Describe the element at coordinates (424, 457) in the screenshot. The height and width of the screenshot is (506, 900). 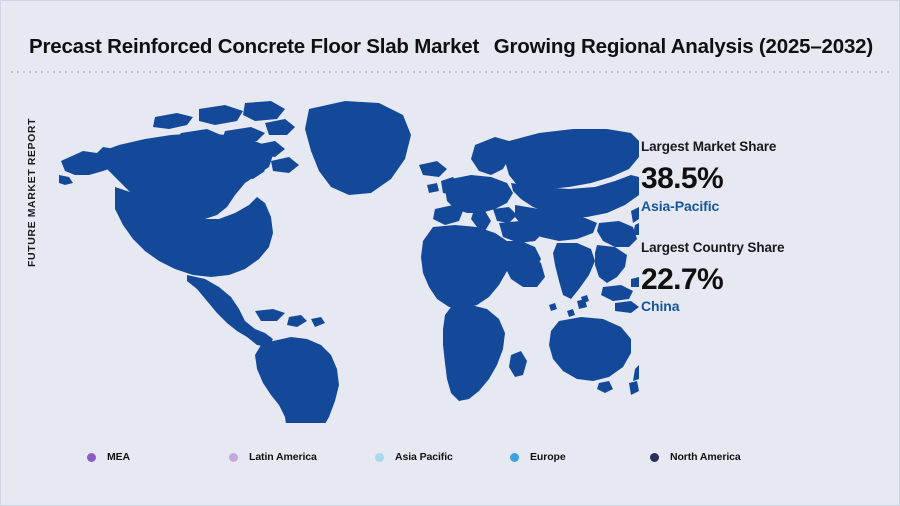
I see `legend-label: Asia Pacific` at that location.